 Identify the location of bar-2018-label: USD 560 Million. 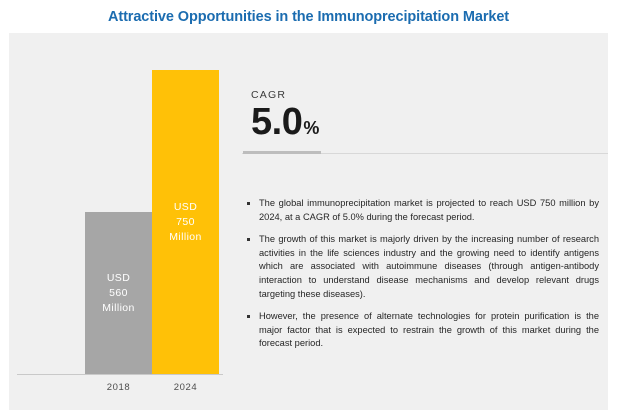
(118, 293).